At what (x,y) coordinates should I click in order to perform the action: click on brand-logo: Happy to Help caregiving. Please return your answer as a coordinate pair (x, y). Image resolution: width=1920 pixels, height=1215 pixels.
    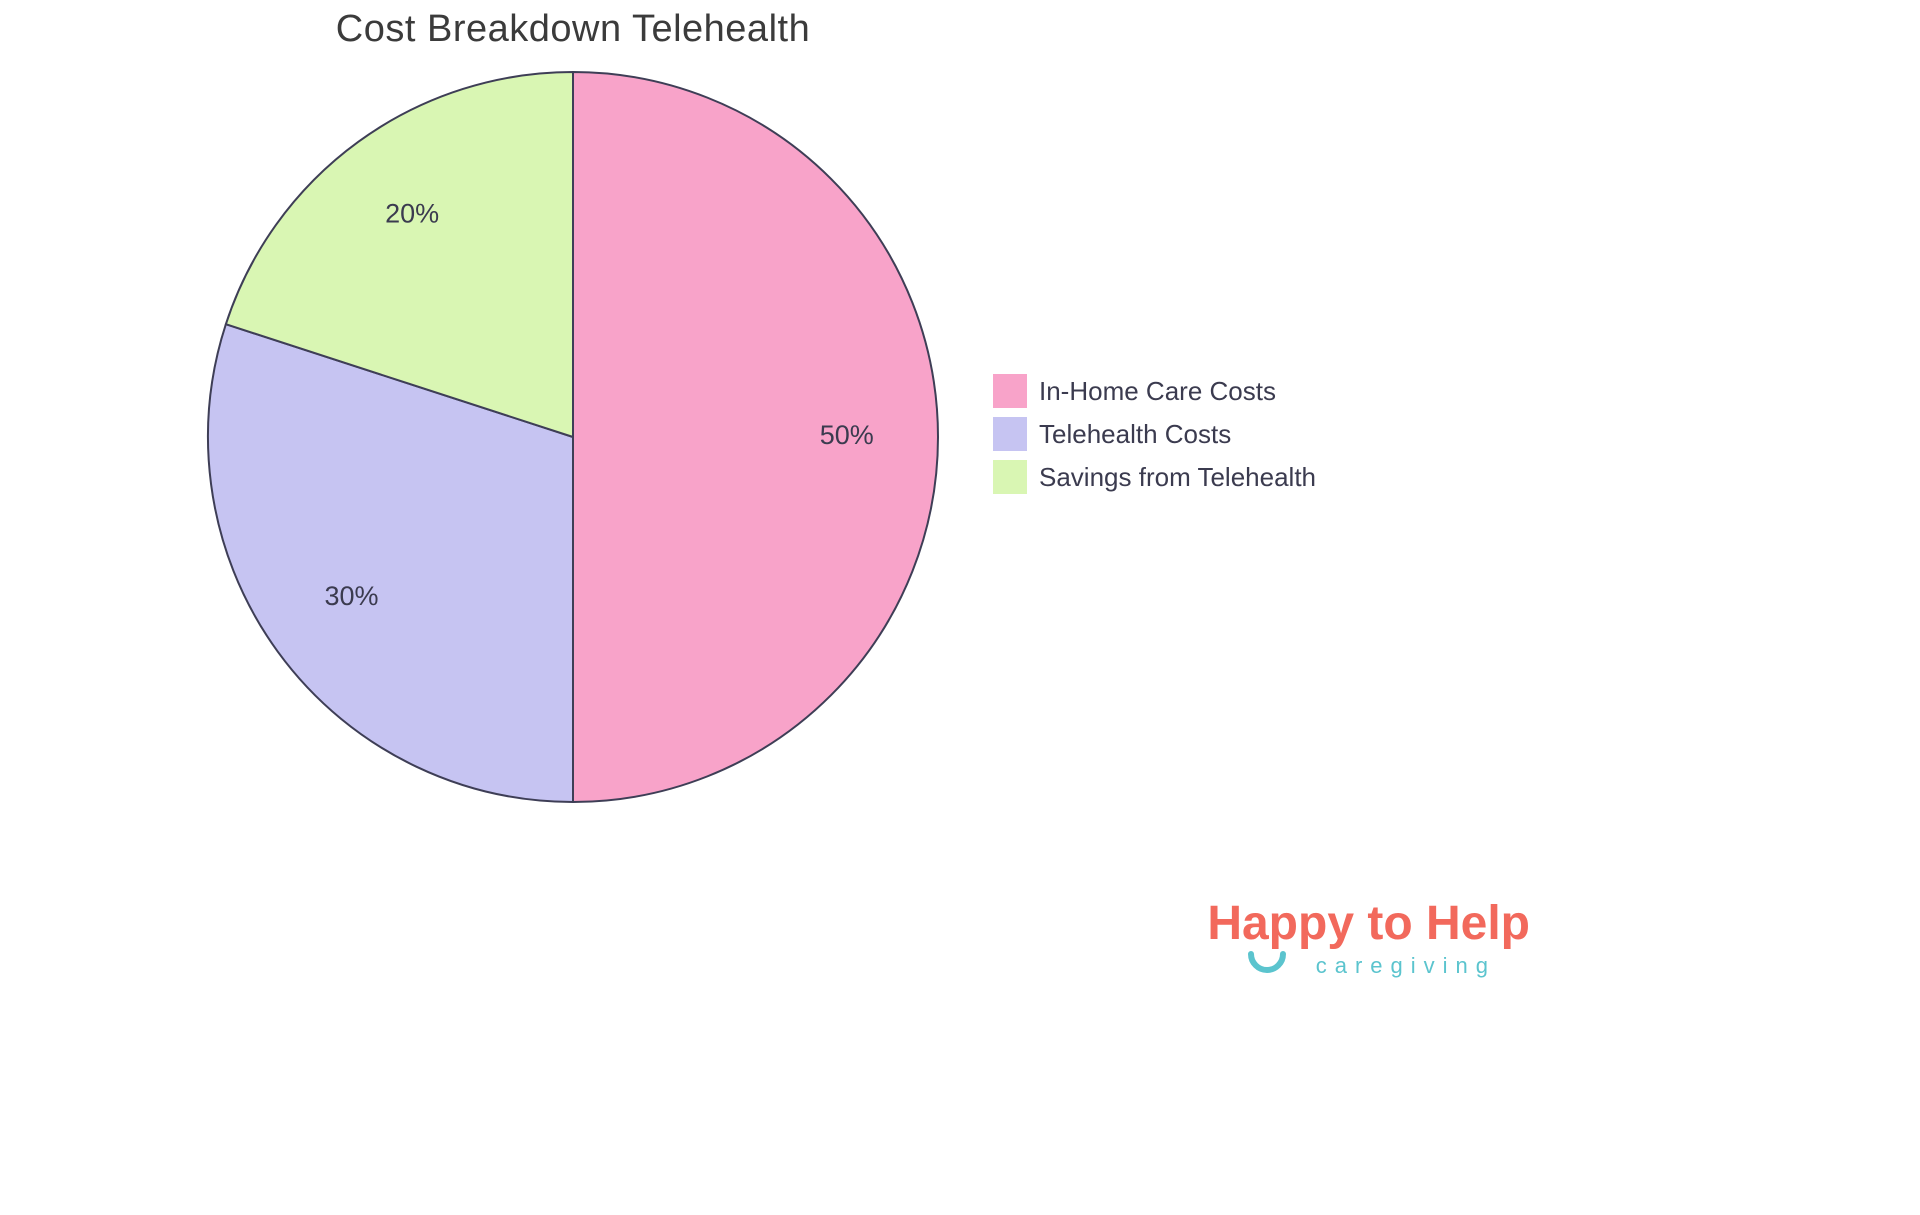
    Looking at the image, I should click on (1340, 938).